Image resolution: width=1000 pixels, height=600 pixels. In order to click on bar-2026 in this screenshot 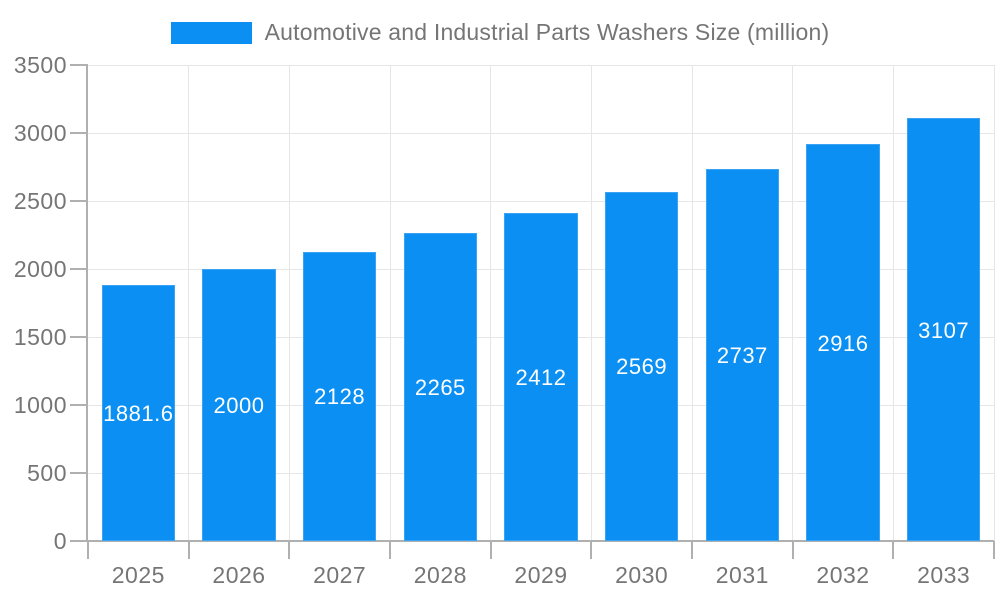, I will do `click(239, 405)`.